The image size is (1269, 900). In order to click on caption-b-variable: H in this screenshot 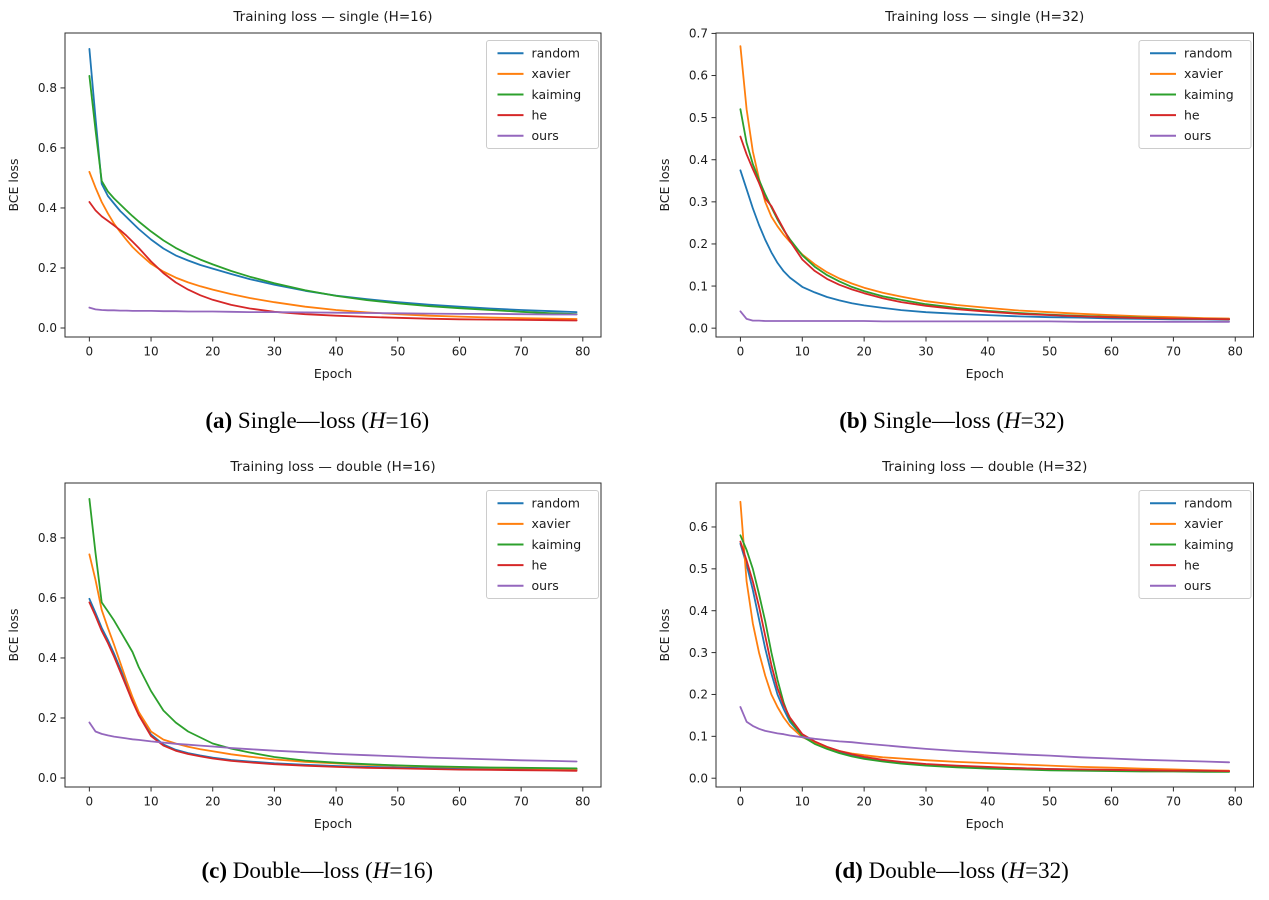, I will do `click(1012, 420)`.